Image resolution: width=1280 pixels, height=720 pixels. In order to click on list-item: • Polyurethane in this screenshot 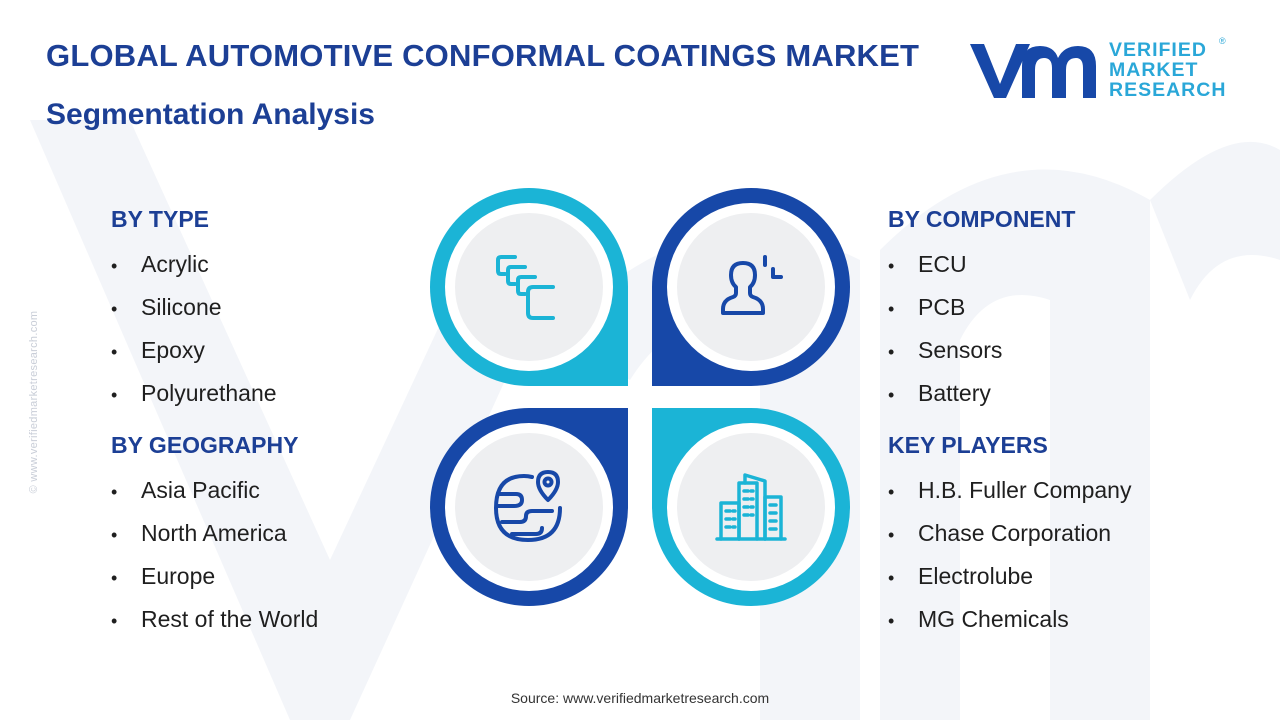, I will do `click(194, 393)`.